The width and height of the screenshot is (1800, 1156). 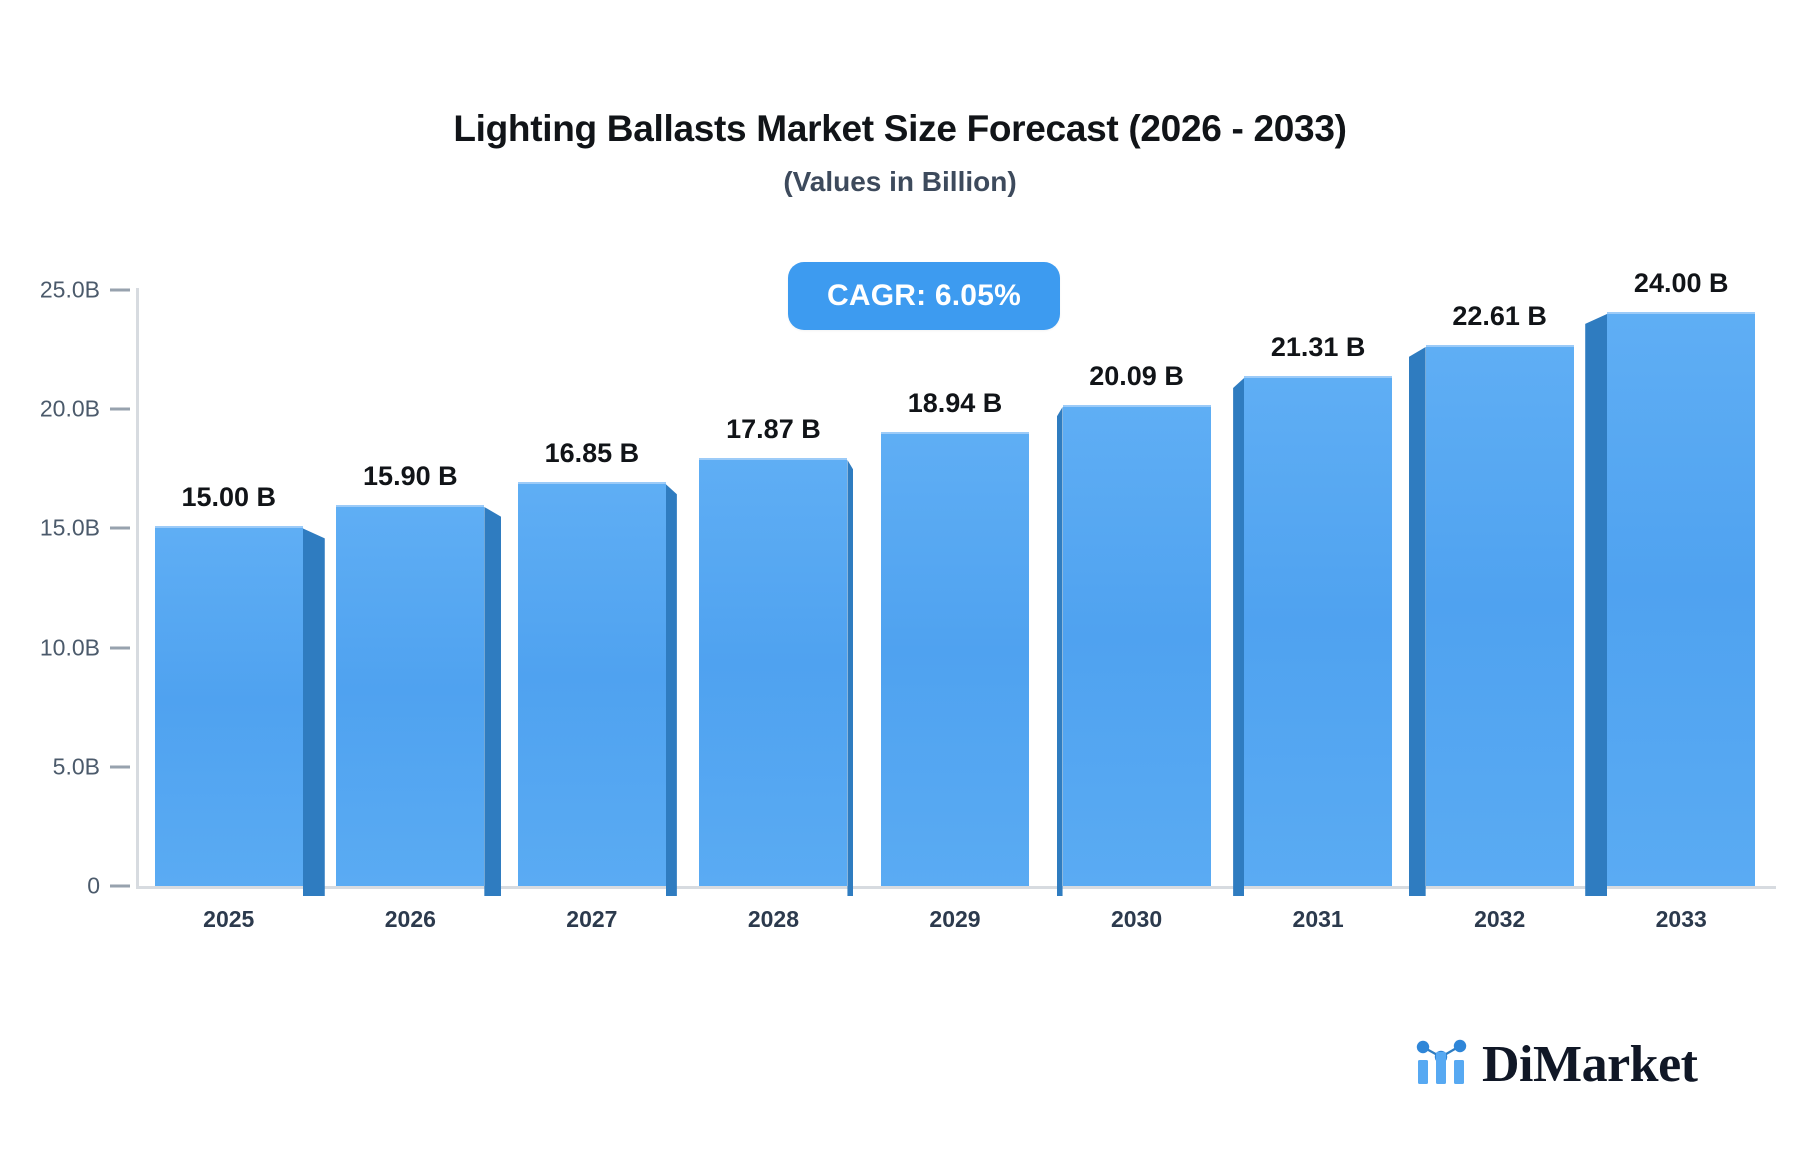 What do you see at coordinates (137, 588) in the screenshot?
I see `y-axis-line` at bounding box center [137, 588].